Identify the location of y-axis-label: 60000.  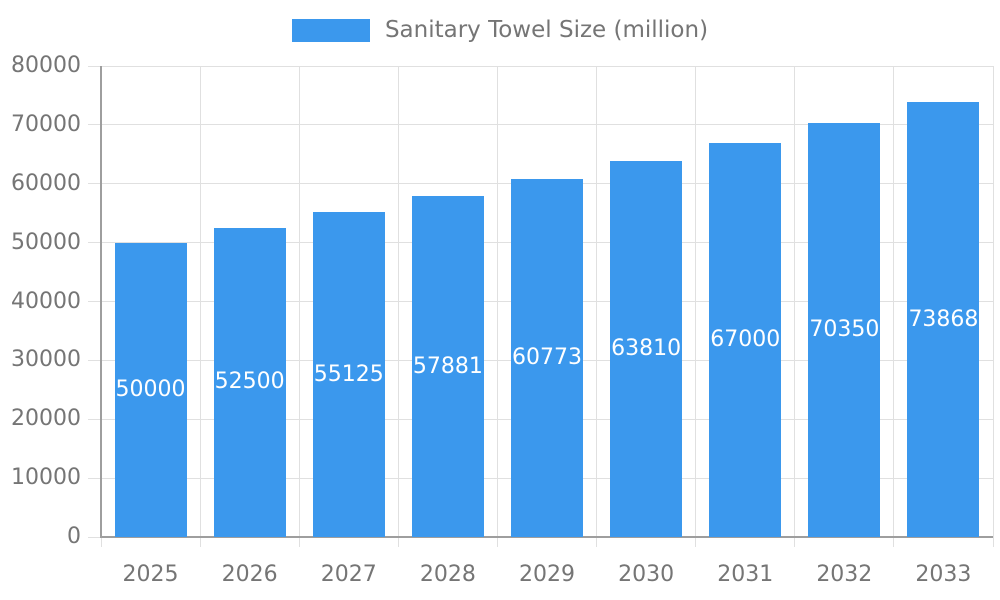
(46, 183).